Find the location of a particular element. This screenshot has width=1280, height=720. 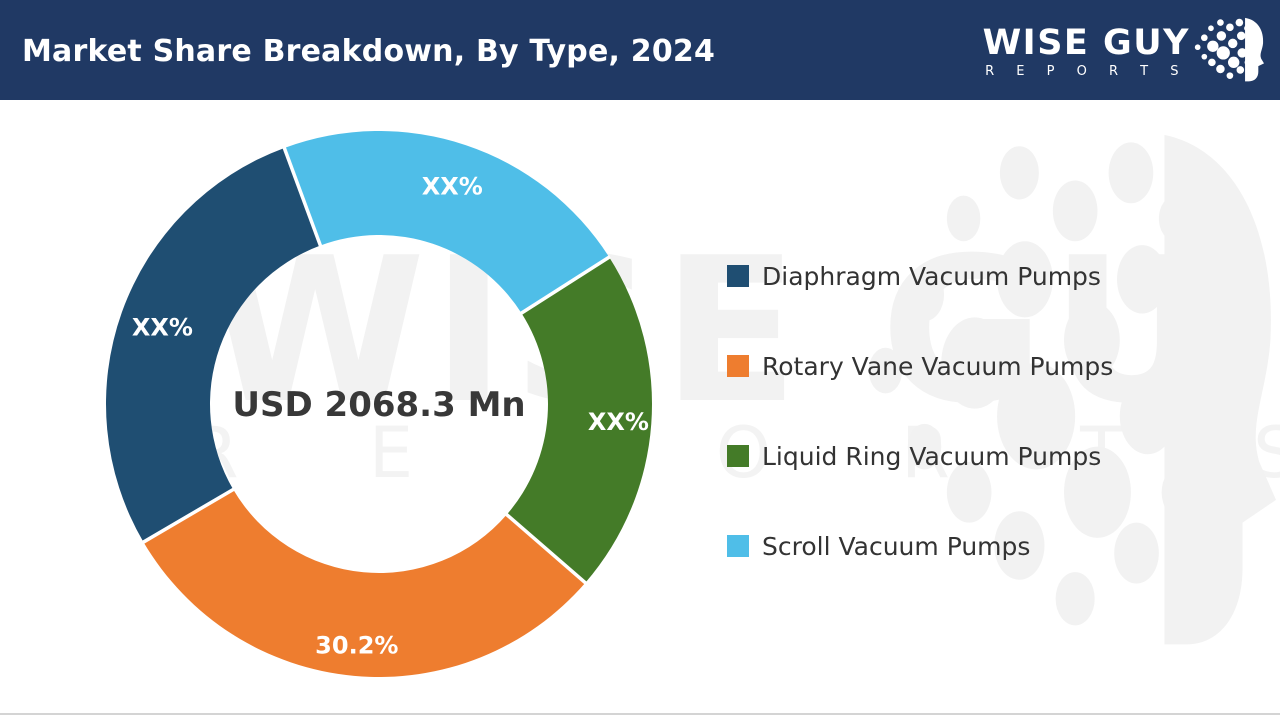

logo-face-dots-icon is located at coordinates (1229, 49).